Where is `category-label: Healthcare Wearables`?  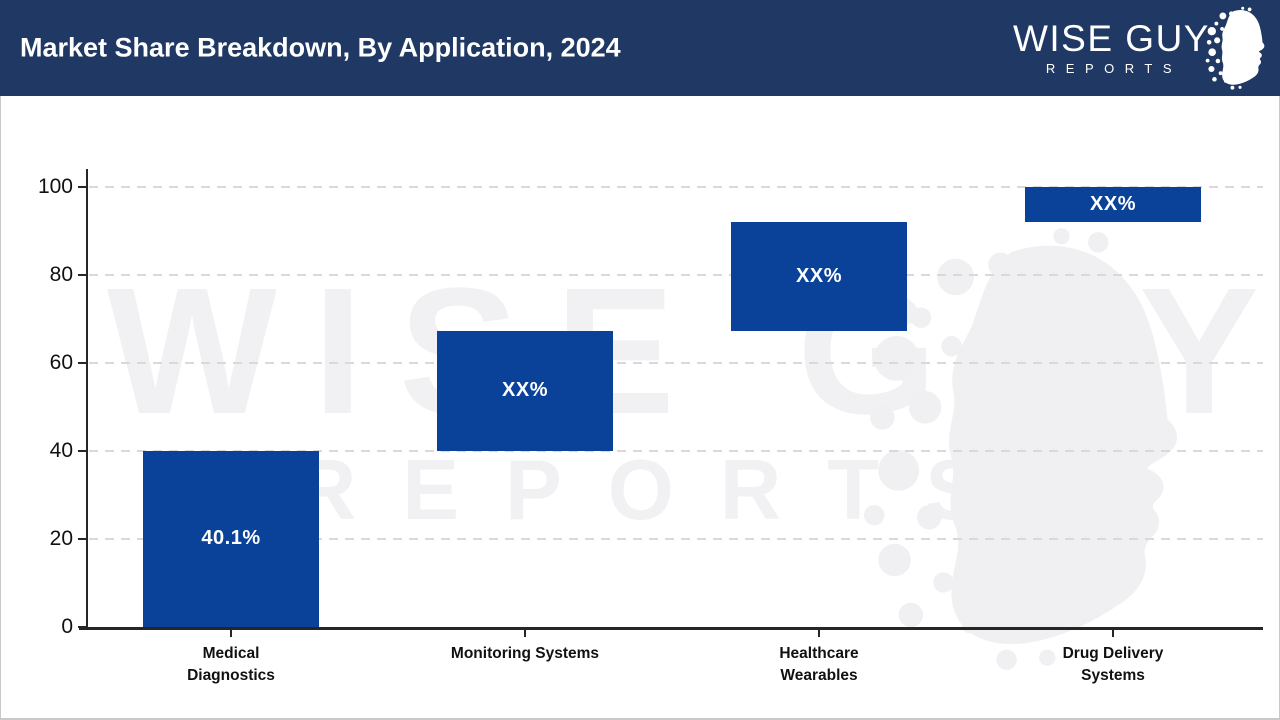 category-label: Healthcare Wearables is located at coordinates (819, 665).